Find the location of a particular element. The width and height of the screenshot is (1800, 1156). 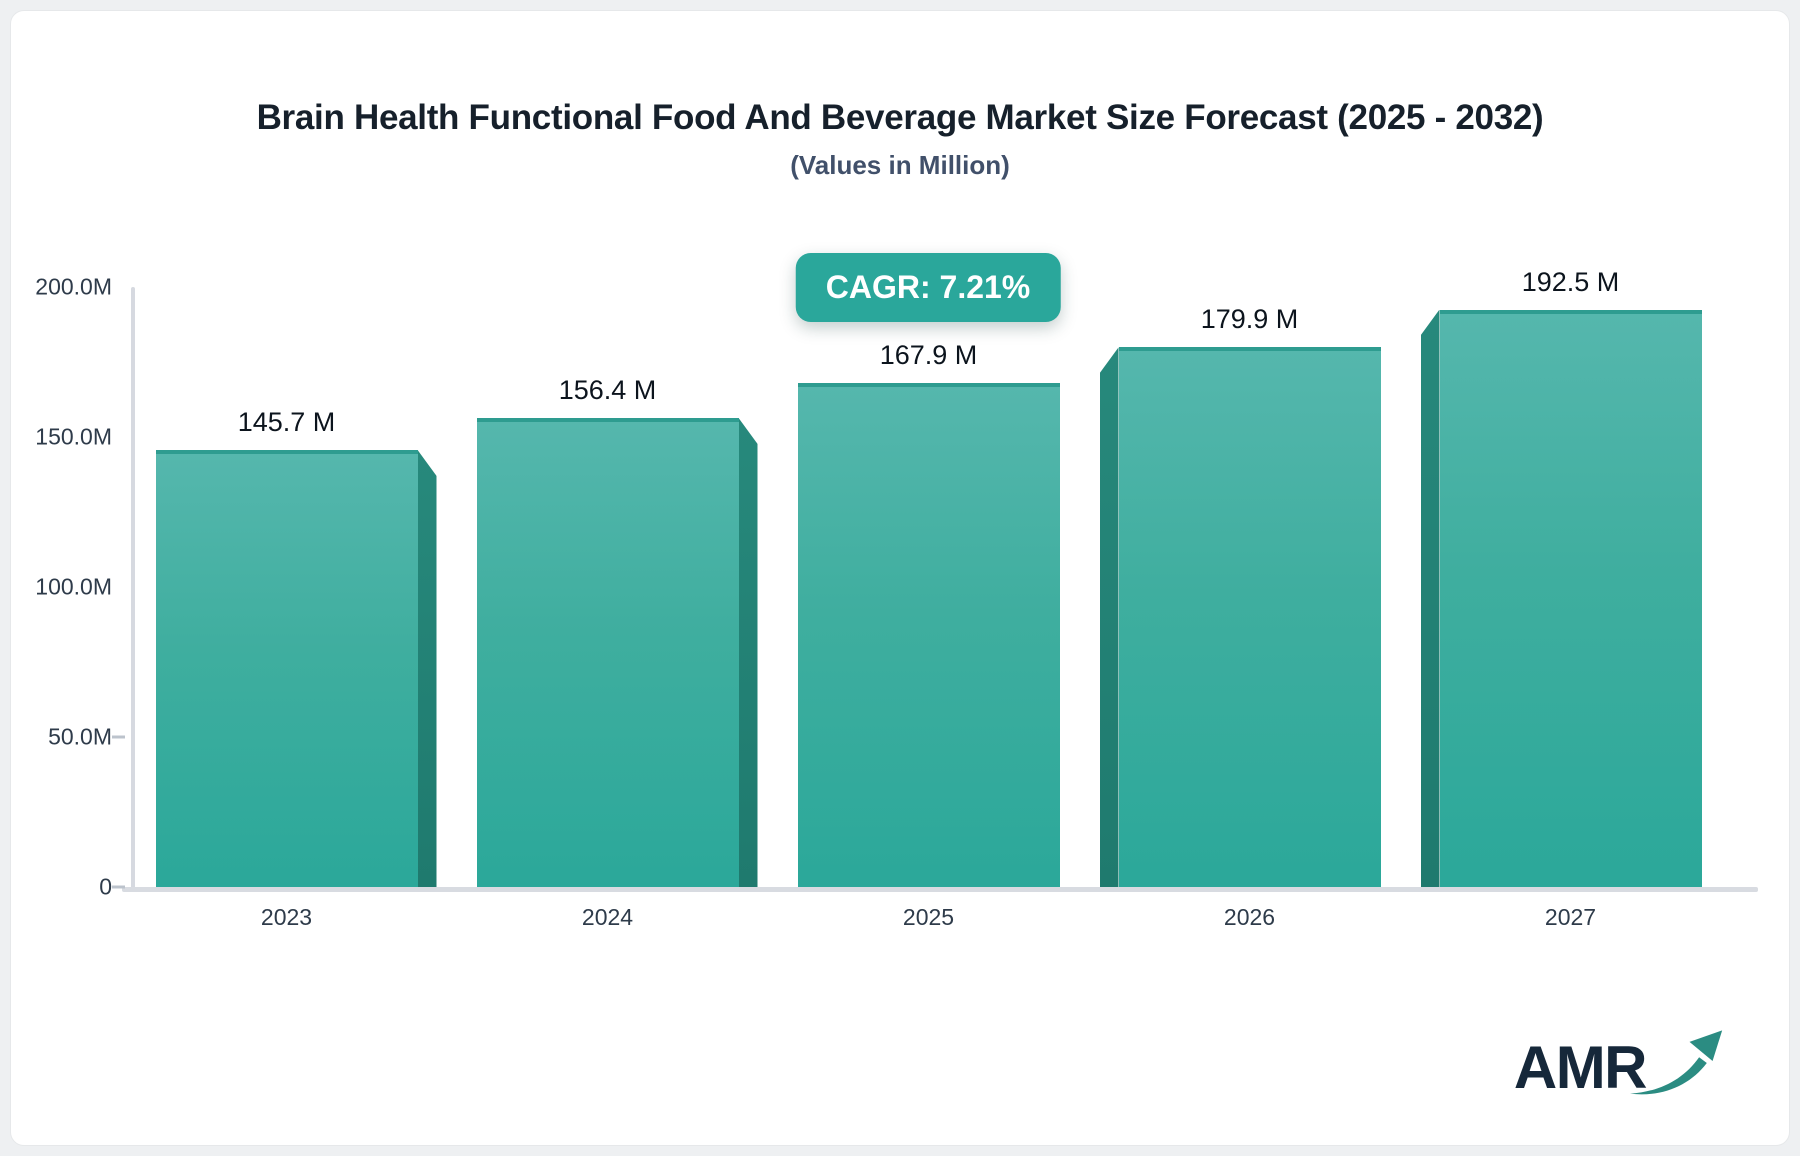

cagr-badge: CAGR: 7.21% is located at coordinates (928, 287).